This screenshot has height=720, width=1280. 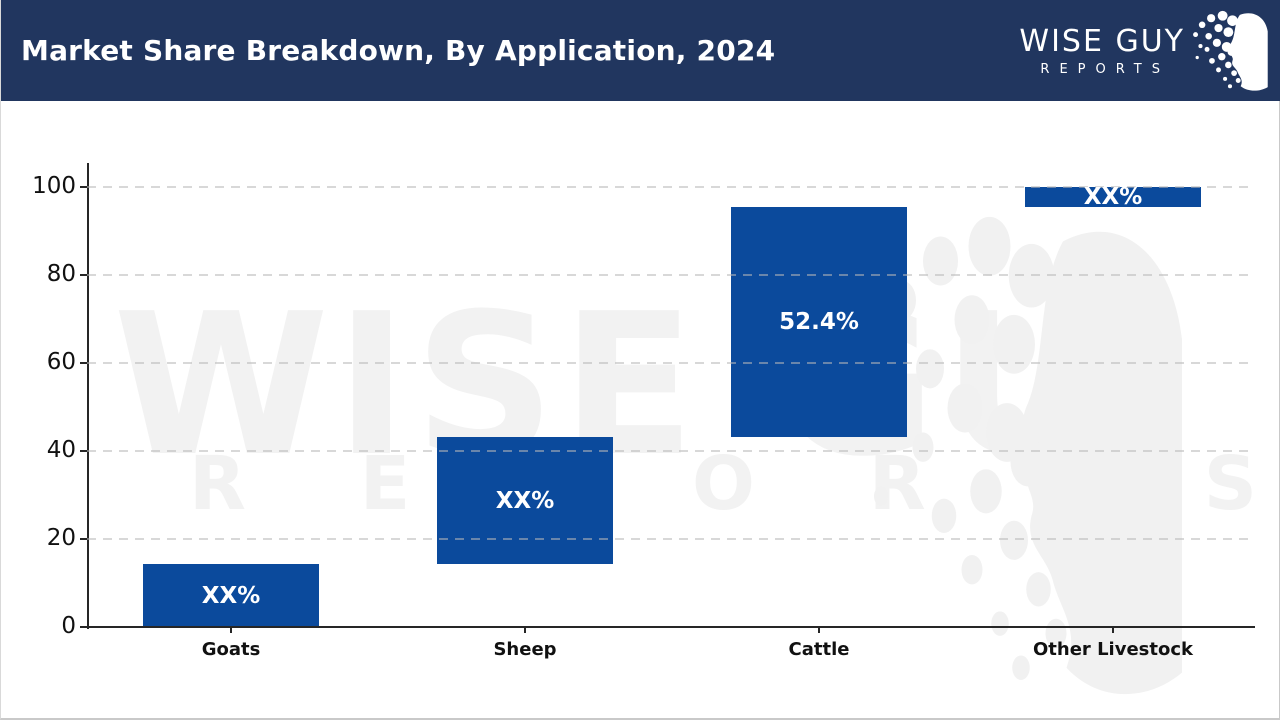 I want to click on y-tick-label: 40, so click(x=61, y=450).